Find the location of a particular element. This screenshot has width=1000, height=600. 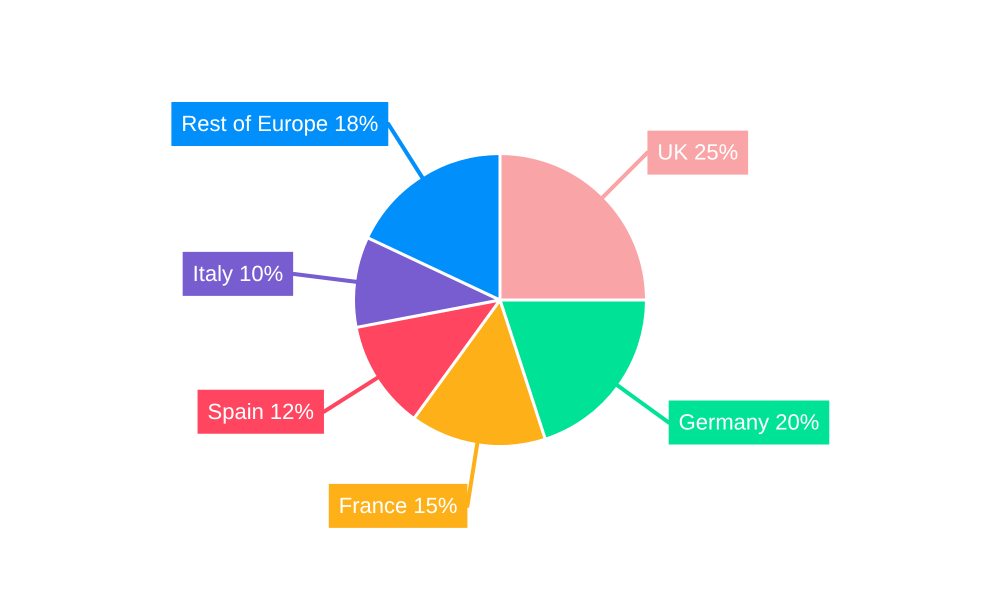

slice-label: Germany 20% is located at coordinates (749, 422).